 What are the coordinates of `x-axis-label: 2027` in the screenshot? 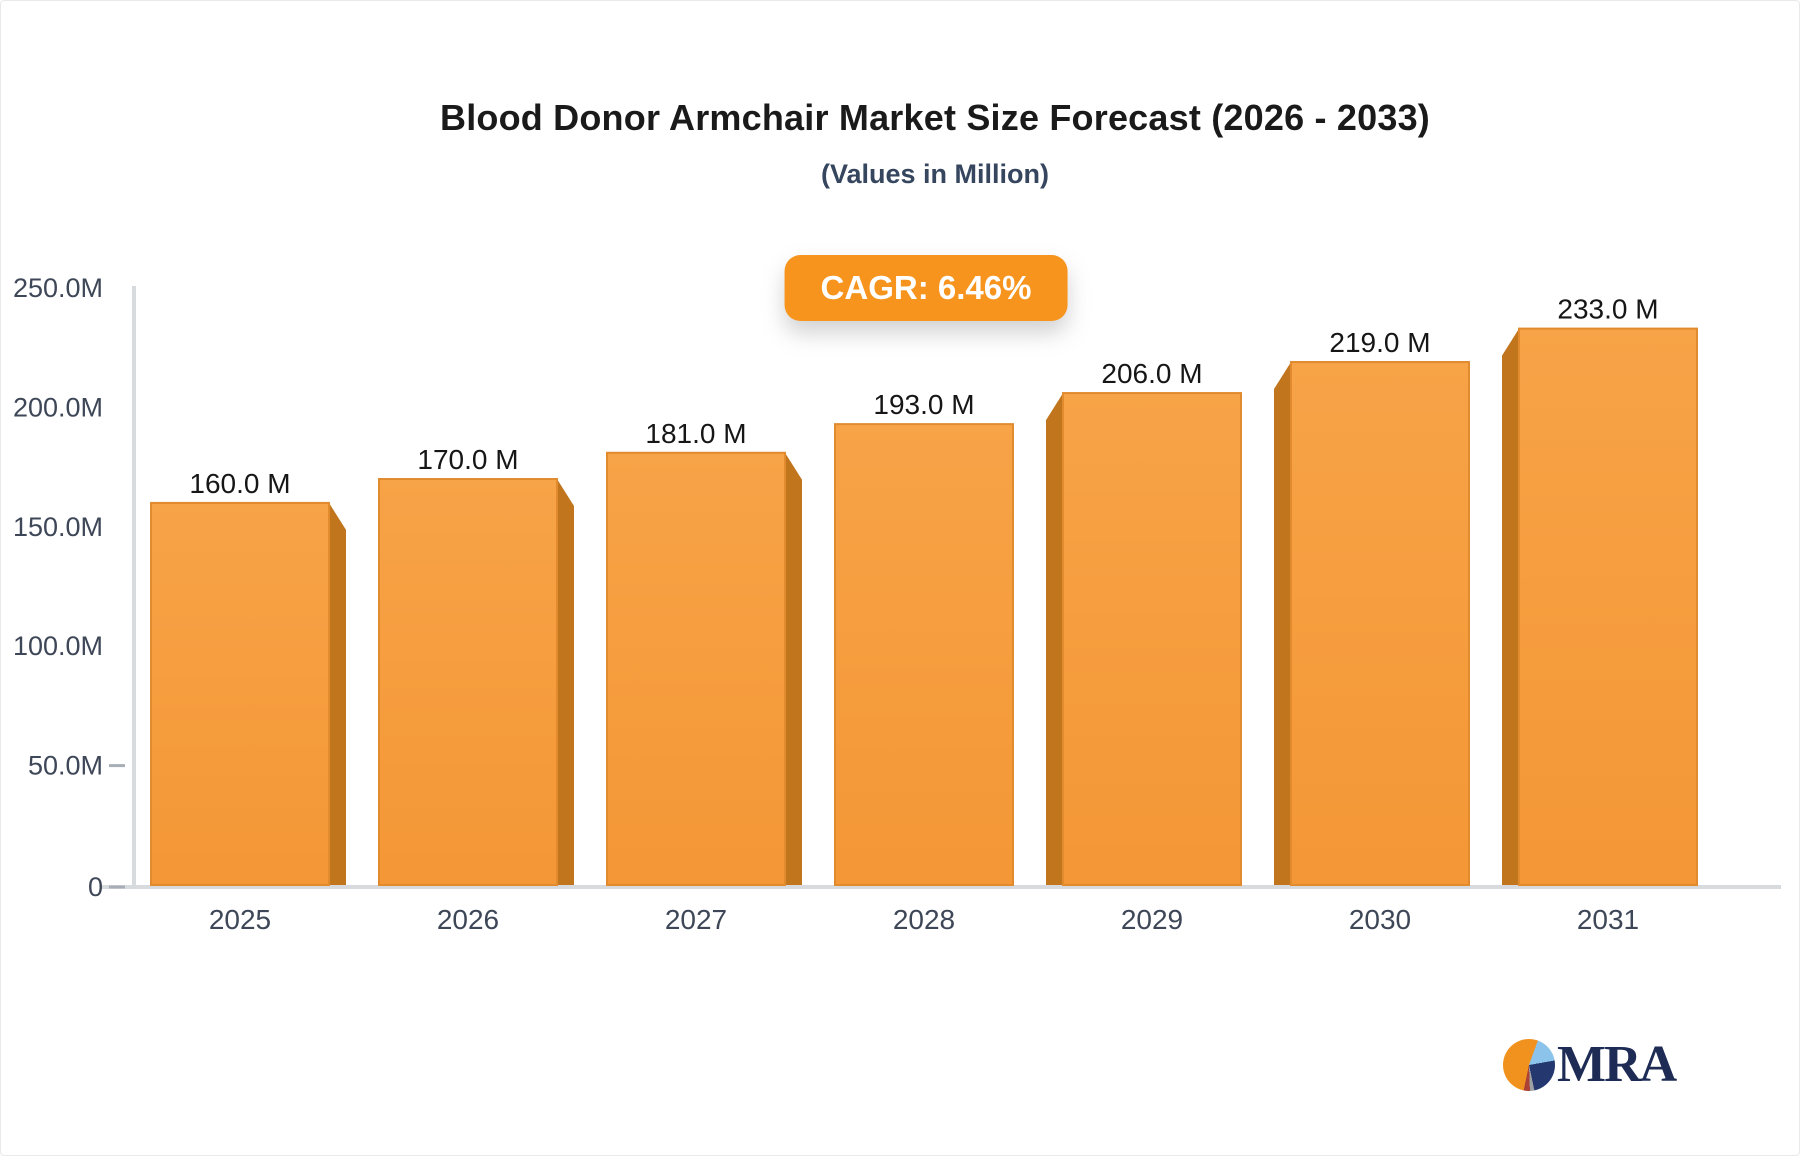 It's located at (696, 919).